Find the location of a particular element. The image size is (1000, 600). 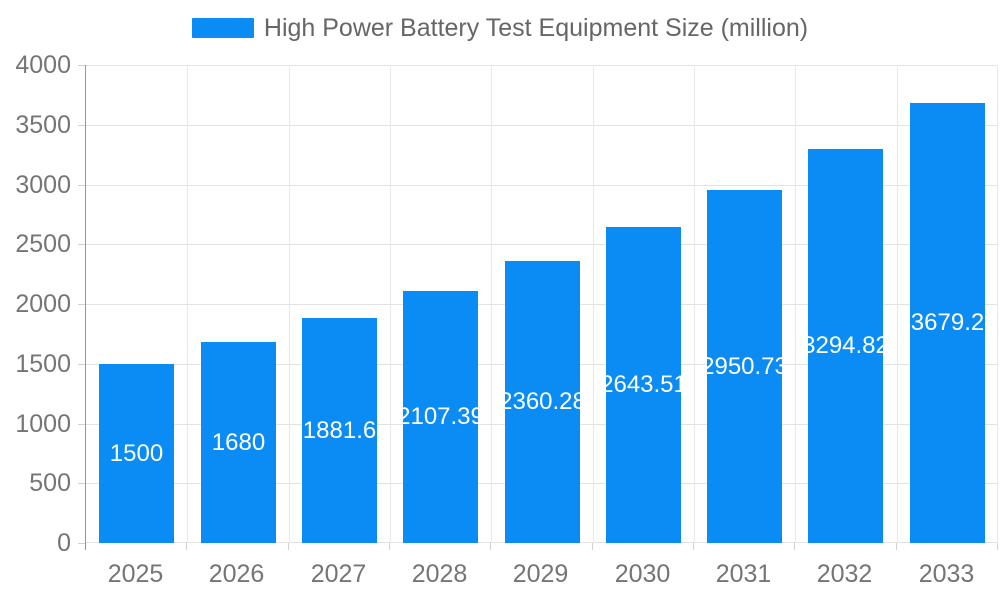

x-tick-label-2026: 2026 is located at coordinates (236, 574).